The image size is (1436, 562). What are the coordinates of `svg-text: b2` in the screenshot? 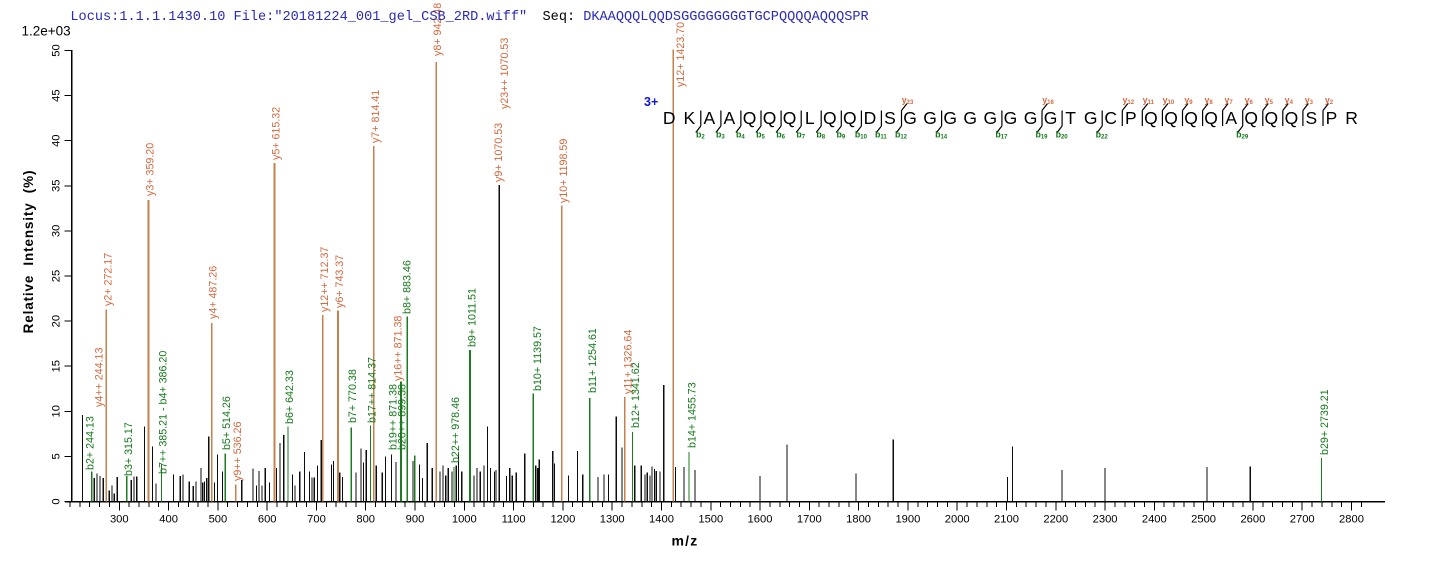 It's located at (700, 135).